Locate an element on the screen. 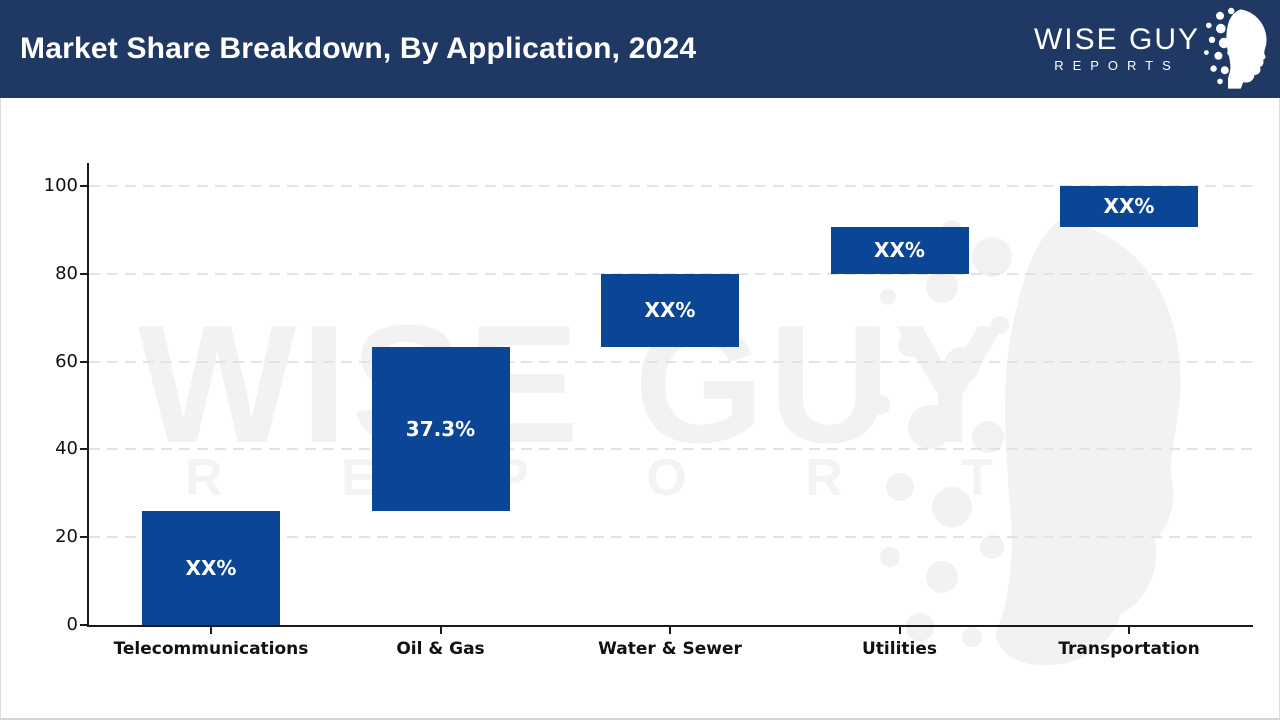 This screenshot has width=1280, height=720. x-category-label: Utilities is located at coordinates (899, 649).